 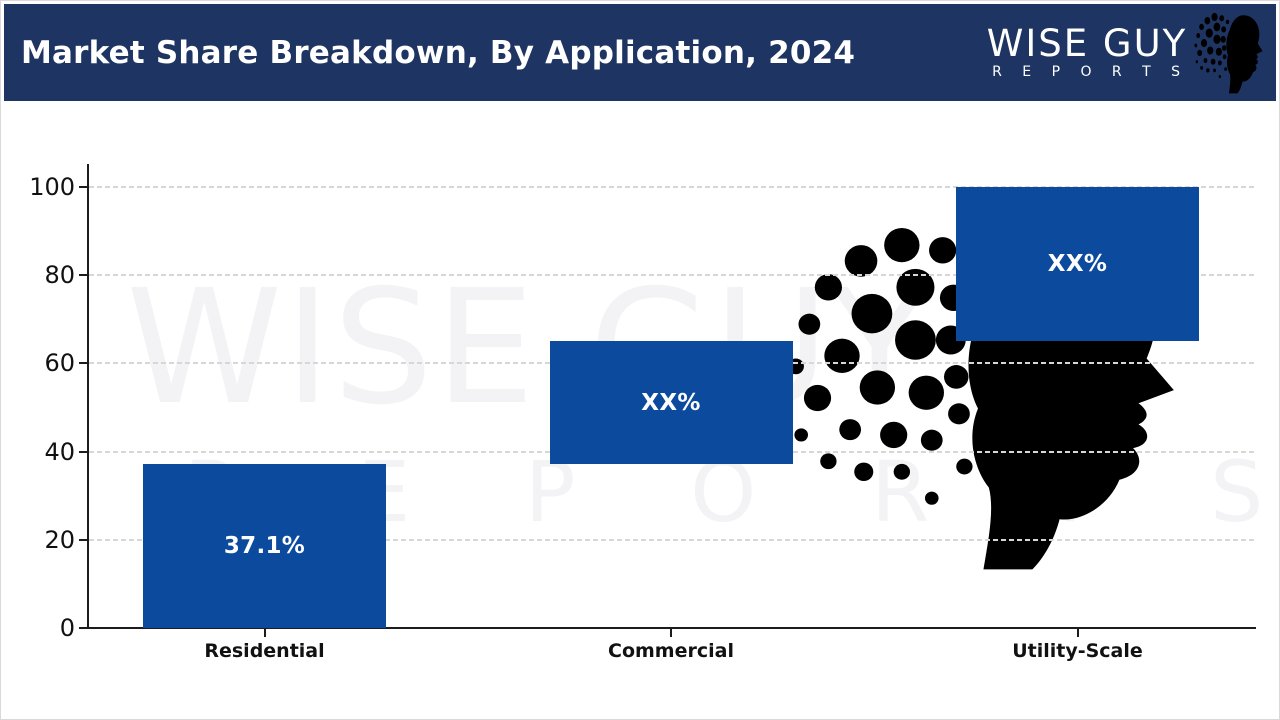 I want to click on x-label-2: Utility-Scale, so click(x=1077, y=651).